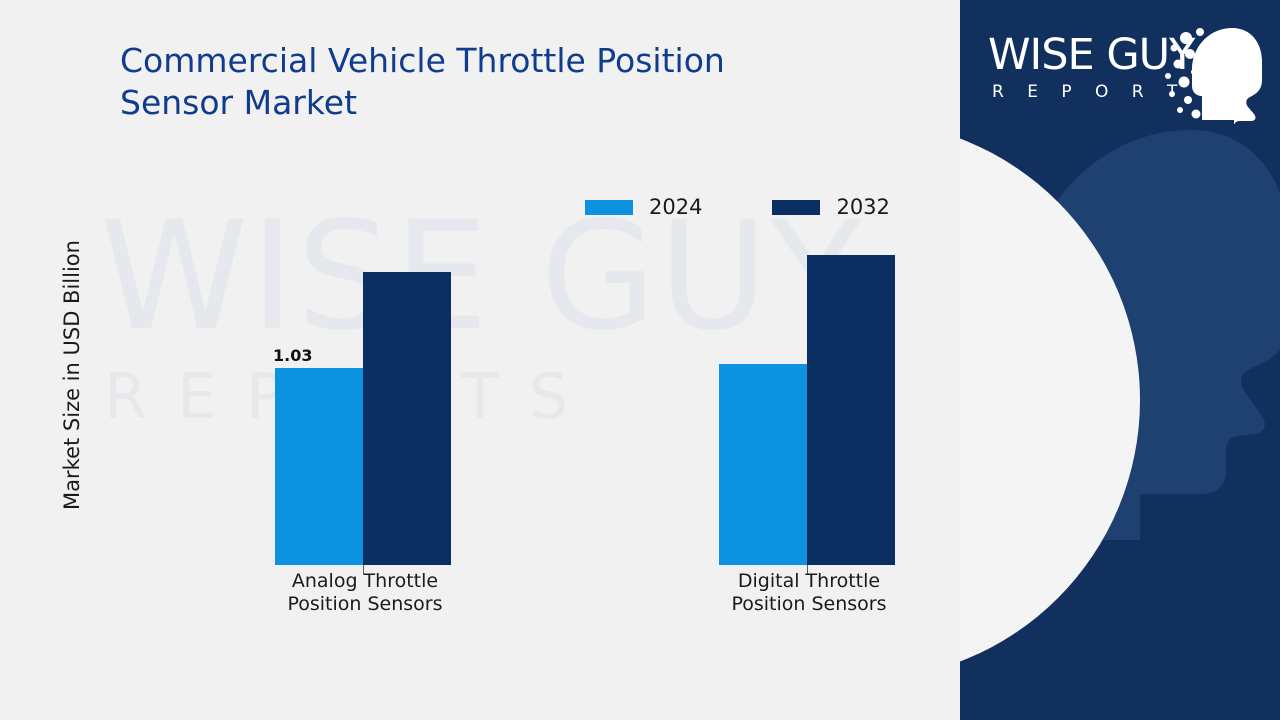  Describe the element at coordinates (365, 592) in the screenshot. I see `x-label-analog: Analog Throttle Position Sensors` at that location.